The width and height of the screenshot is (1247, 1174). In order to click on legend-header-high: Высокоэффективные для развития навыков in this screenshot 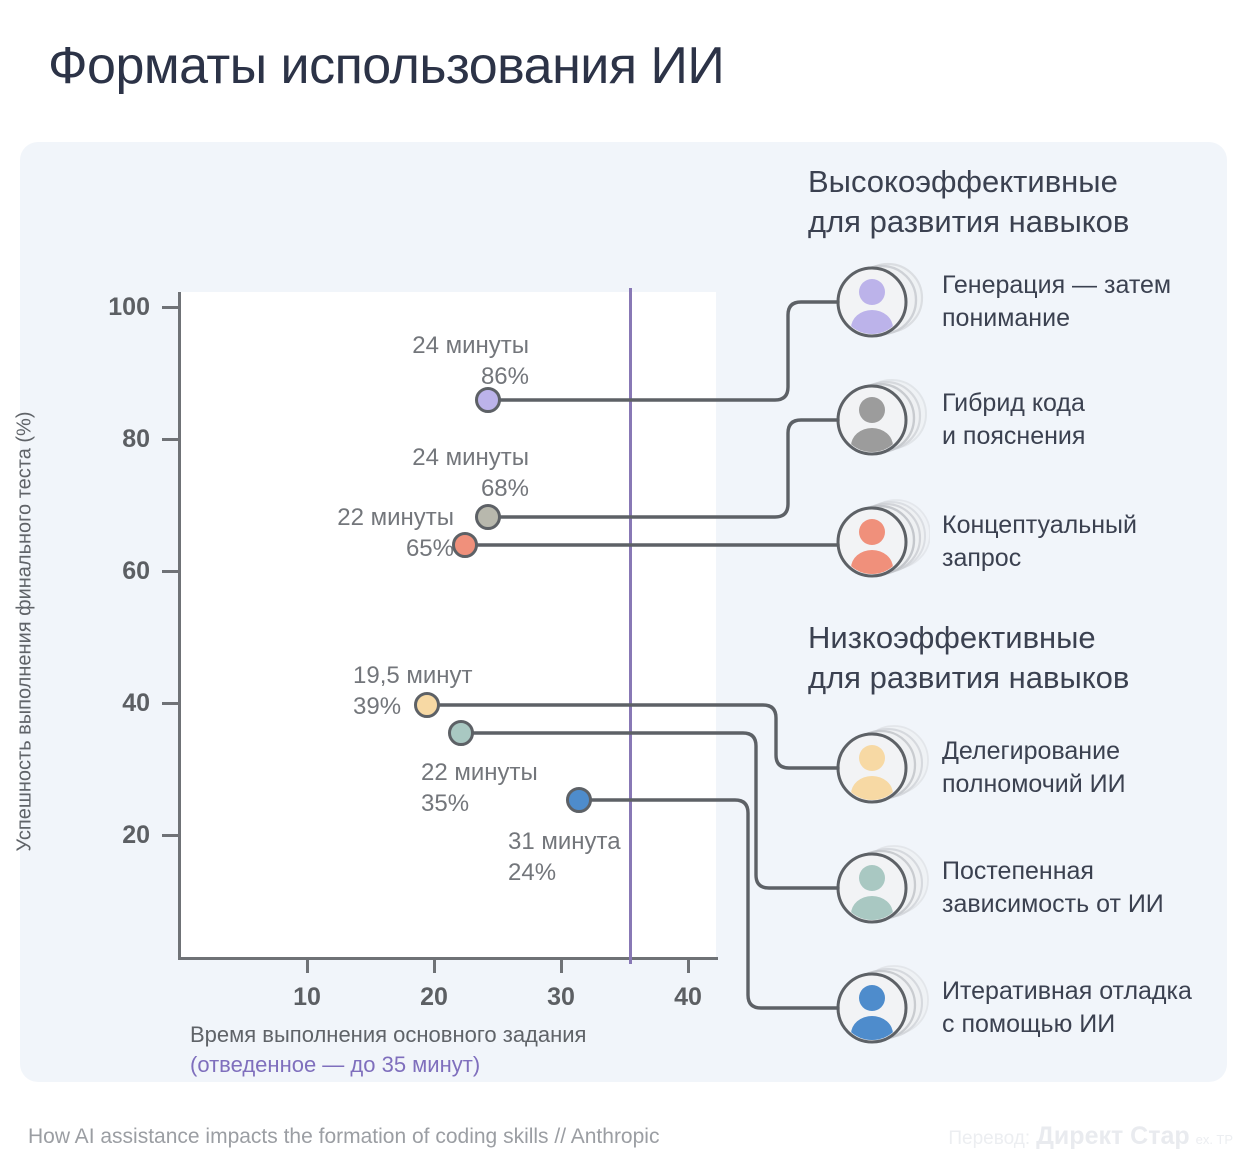, I will do `click(969, 201)`.